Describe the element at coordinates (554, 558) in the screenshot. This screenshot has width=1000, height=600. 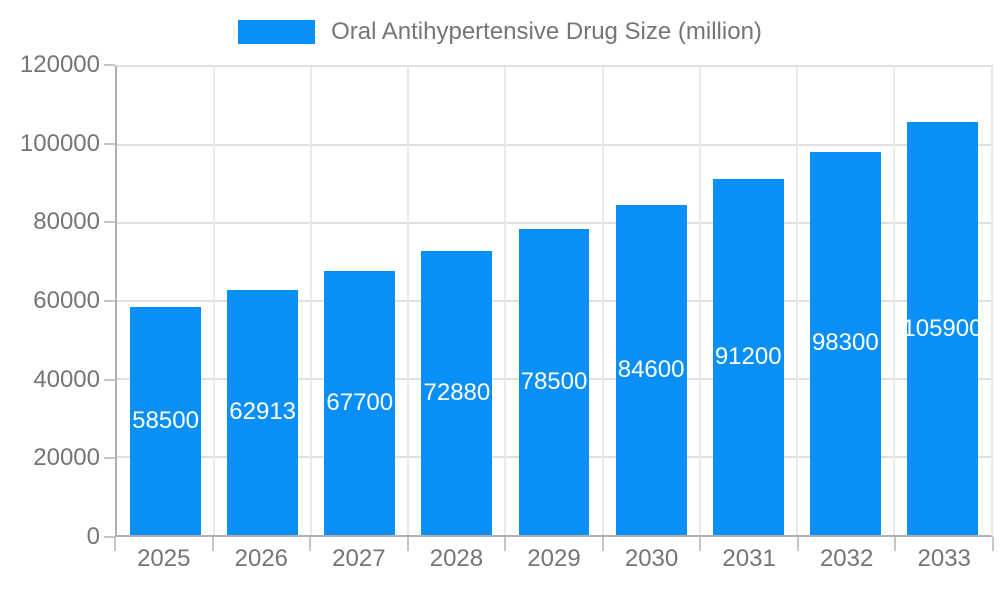
I see `x-axis-tick-label: 2029` at that location.